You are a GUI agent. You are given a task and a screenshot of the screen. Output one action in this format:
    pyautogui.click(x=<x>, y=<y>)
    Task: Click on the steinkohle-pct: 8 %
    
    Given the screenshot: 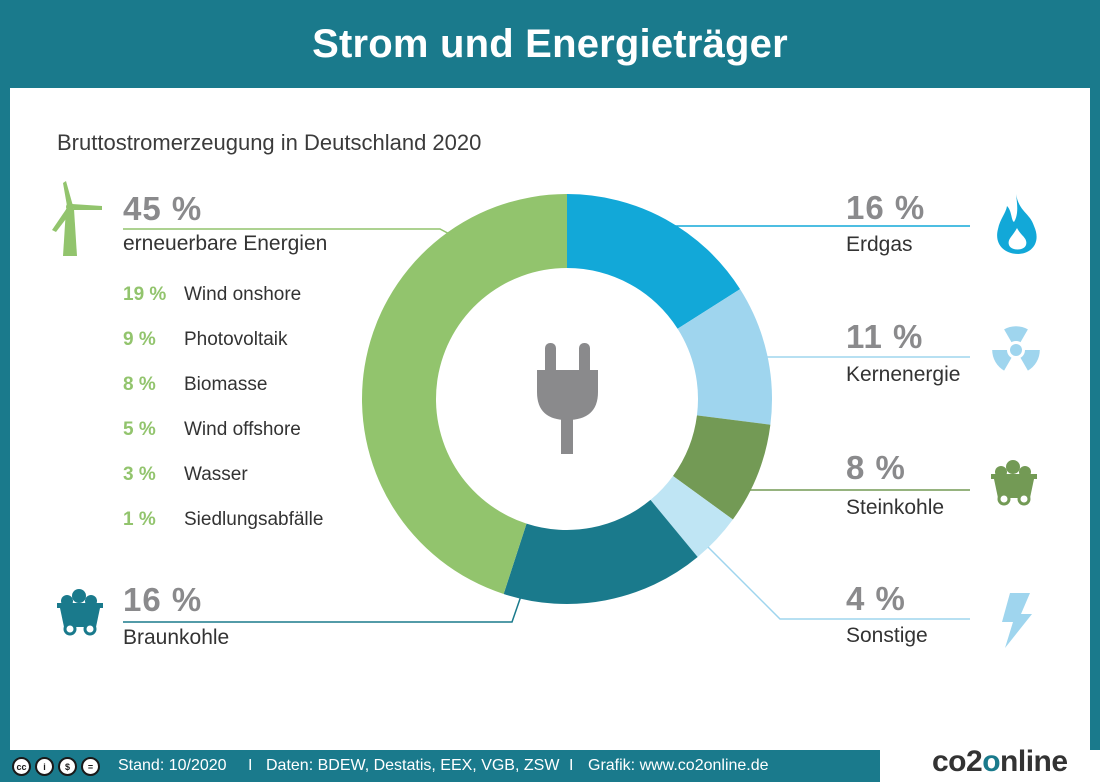 What is the action you would take?
    pyautogui.click(x=876, y=467)
    